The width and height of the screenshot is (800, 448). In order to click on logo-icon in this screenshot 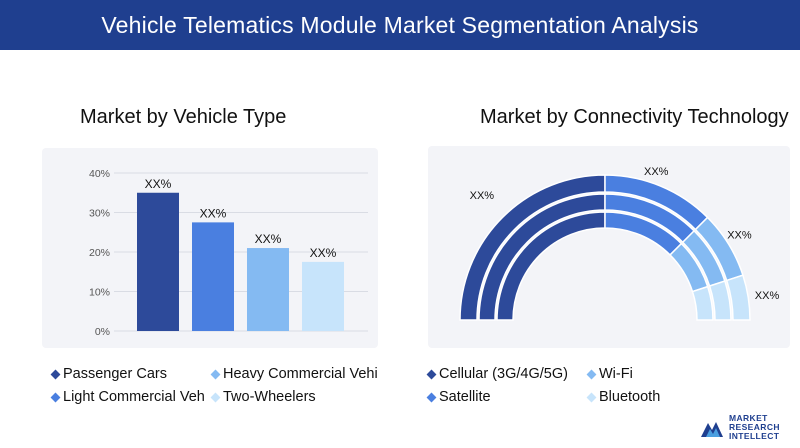, I will do `click(712, 429)`.